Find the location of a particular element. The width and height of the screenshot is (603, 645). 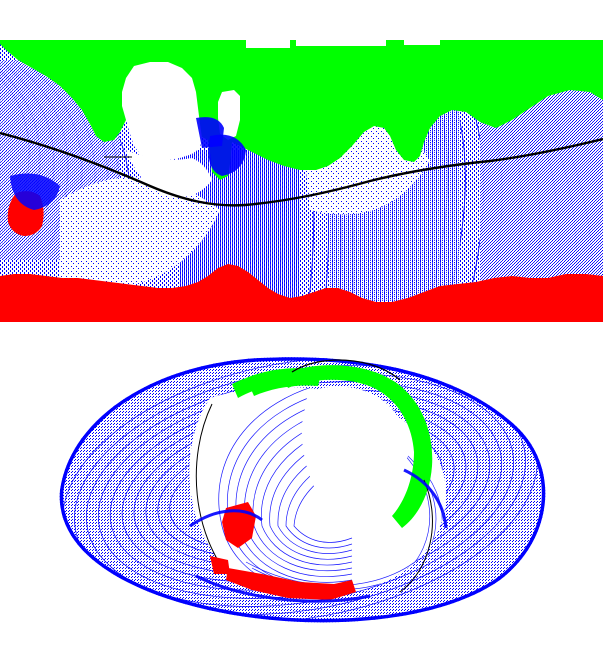

field-line-sparse-patch-a is located at coordinates (140, 234).